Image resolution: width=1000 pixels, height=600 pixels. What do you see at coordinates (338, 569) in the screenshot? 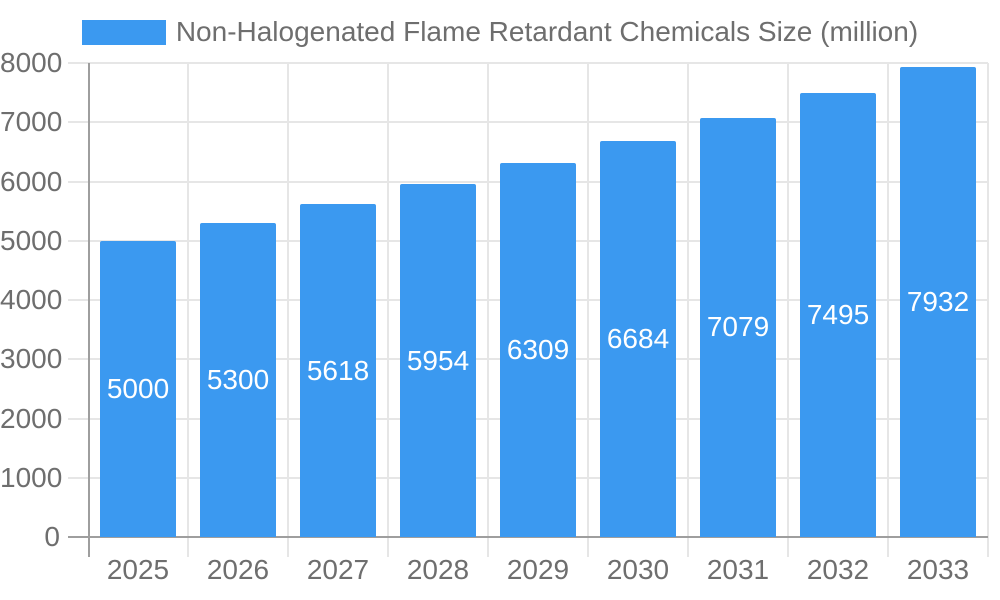
I see `x-tick-label: 2027` at bounding box center [338, 569].